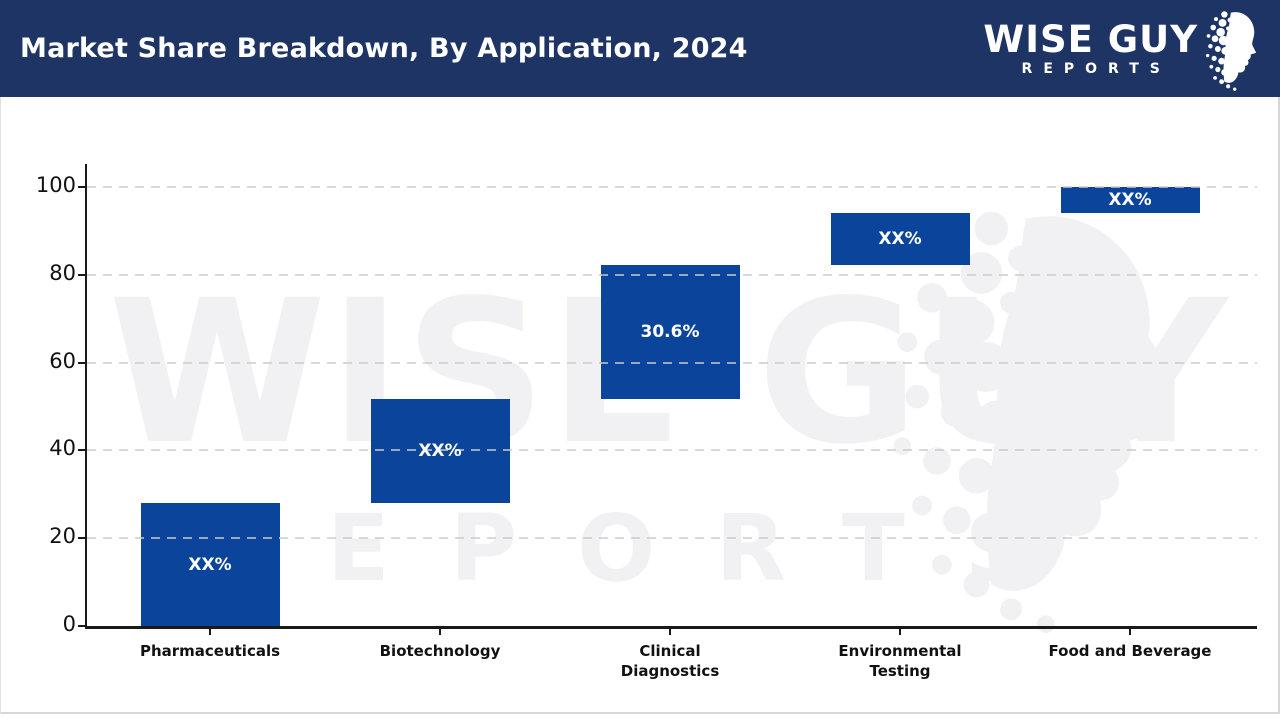 The image size is (1280, 720). Describe the element at coordinates (62, 448) in the screenshot. I see `y-tick-label: 40` at that location.